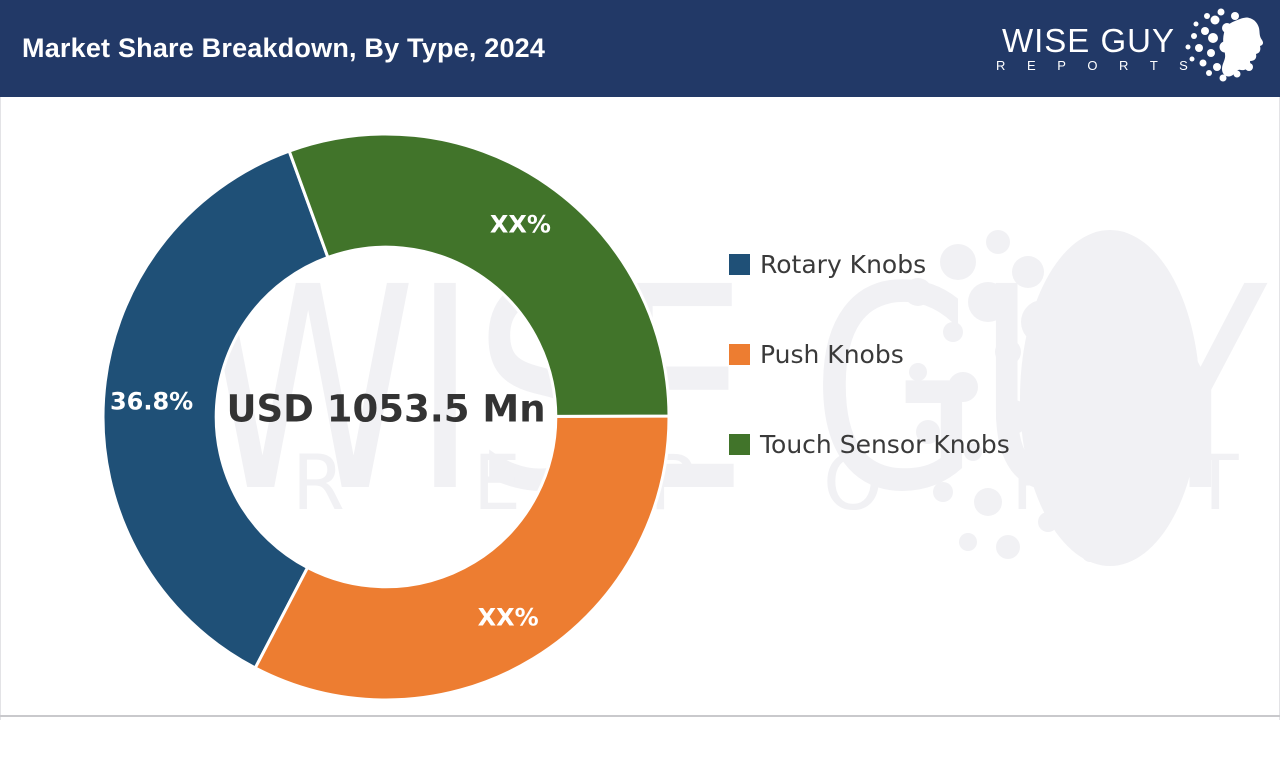  I want to click on legend-label: Push Knobs, so click(832, 354).